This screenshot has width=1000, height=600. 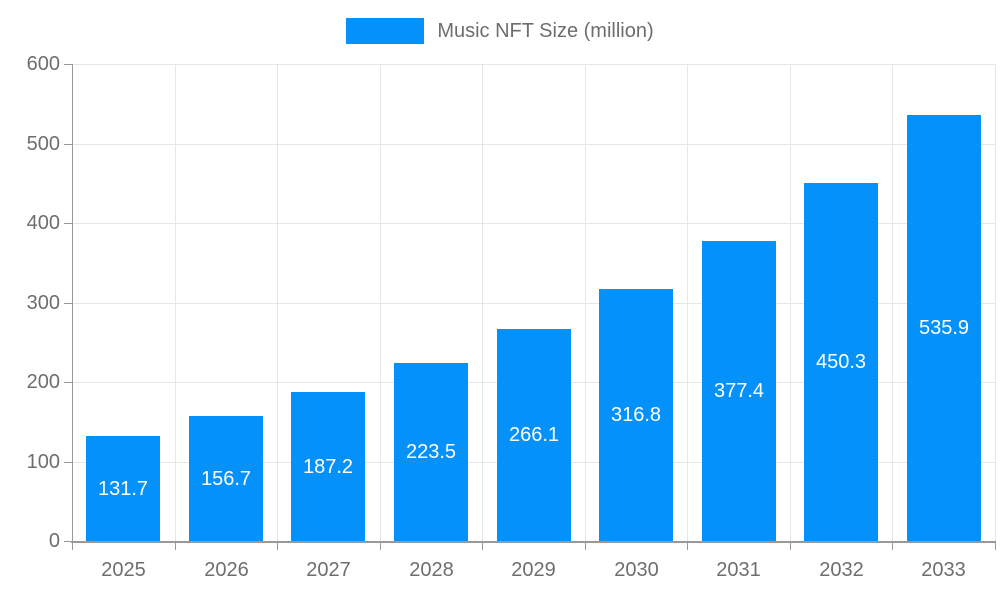 What do you see at coordinates (385, 31) in the screenshot?
I see `legend-swatch-icon` at bounding box center [385, 31].